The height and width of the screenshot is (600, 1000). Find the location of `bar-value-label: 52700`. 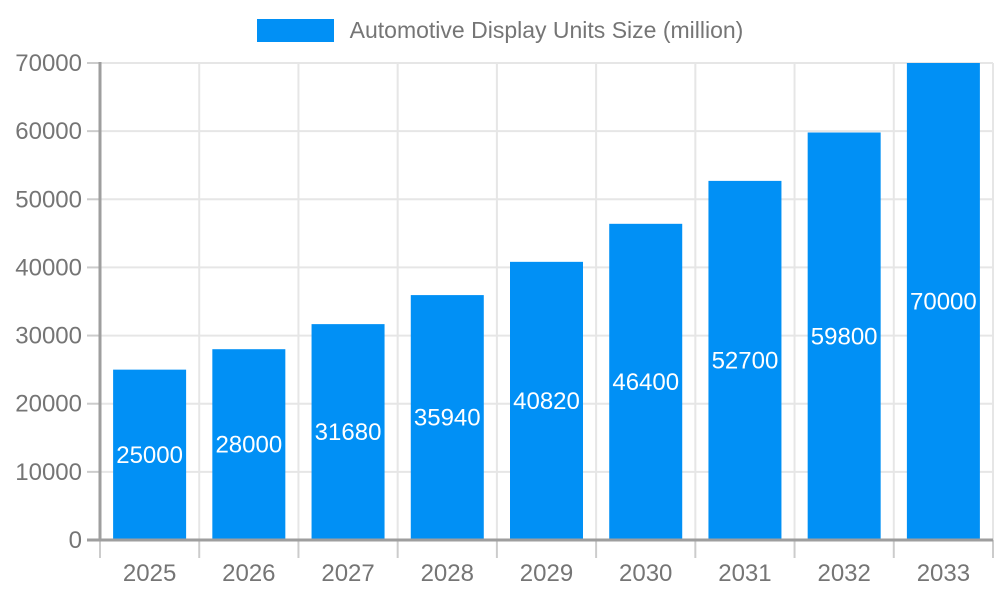

bar-value-label: 52700 is located at coordinates (745, 360).